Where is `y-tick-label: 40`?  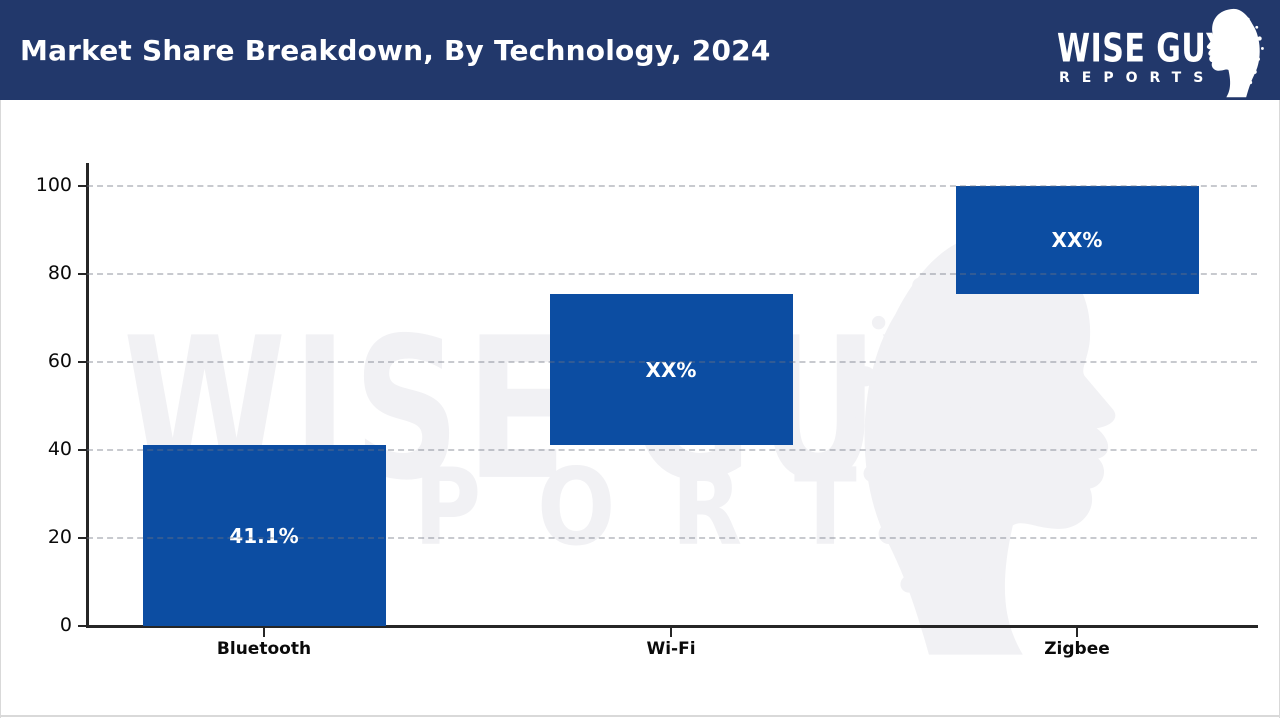
y-tick-label: 40 is located at coordinates (59, 449).